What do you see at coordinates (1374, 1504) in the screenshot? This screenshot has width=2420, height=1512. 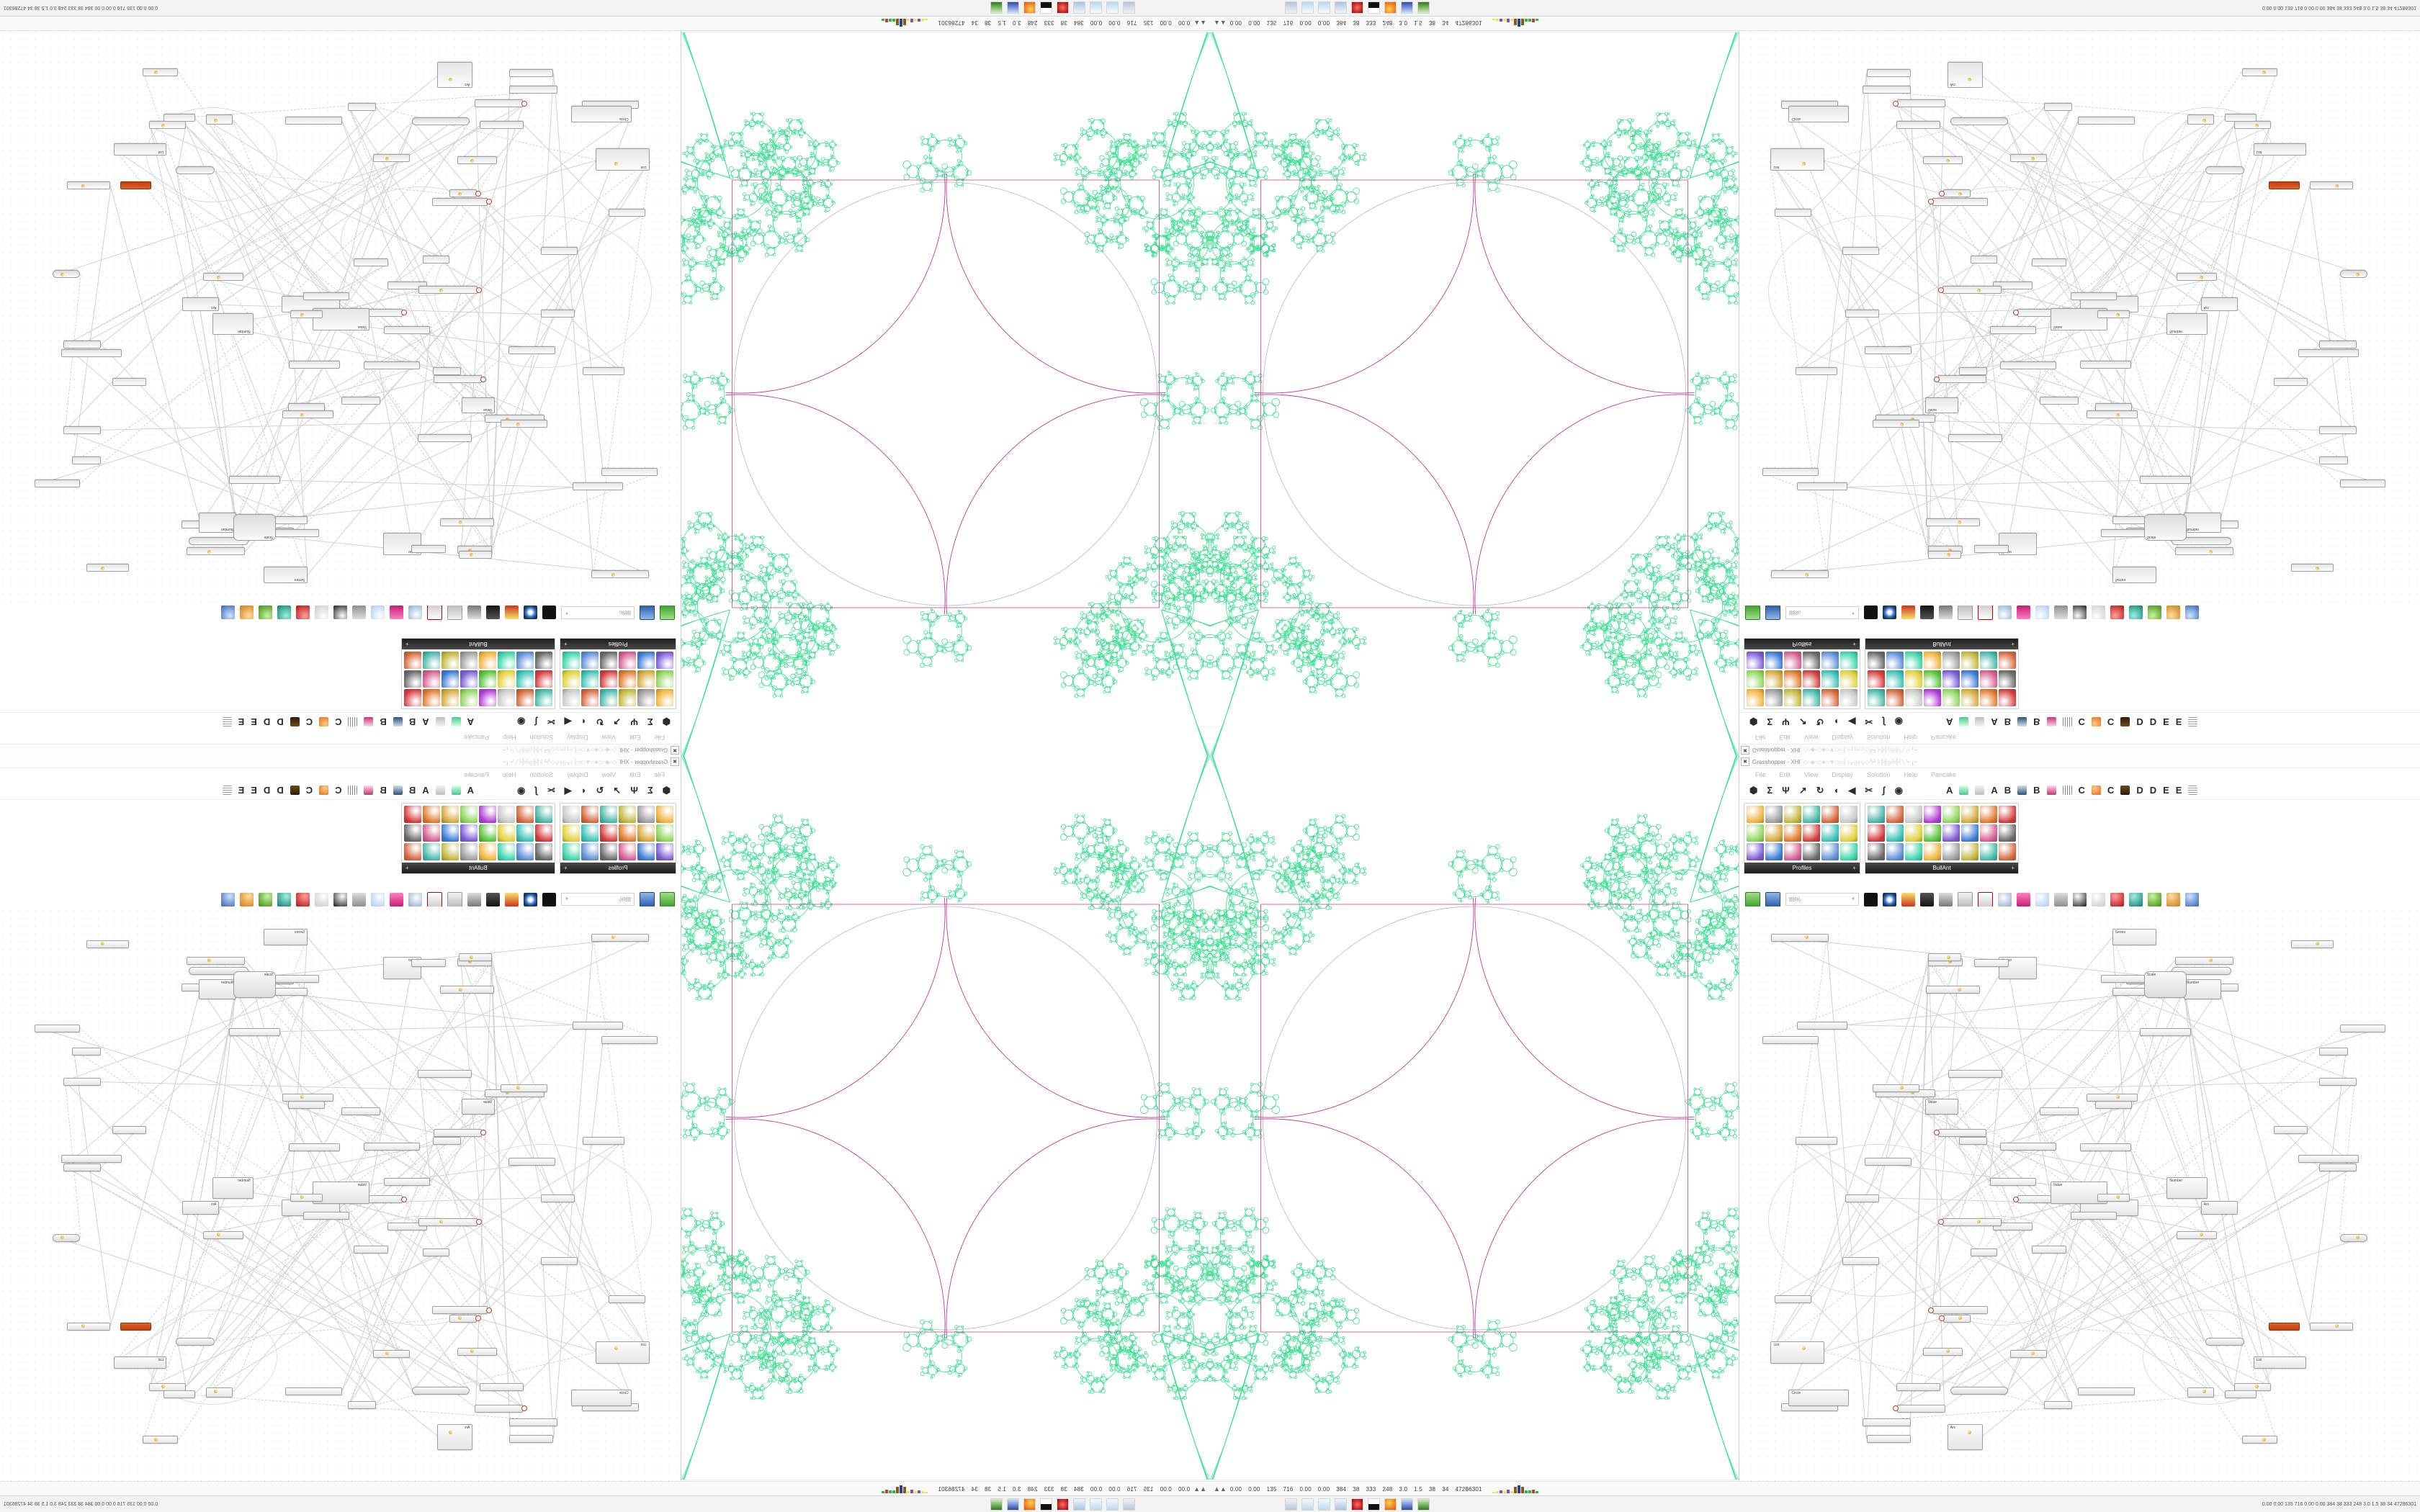 I see `cat-icon` at bounding box center [1374, 1504].